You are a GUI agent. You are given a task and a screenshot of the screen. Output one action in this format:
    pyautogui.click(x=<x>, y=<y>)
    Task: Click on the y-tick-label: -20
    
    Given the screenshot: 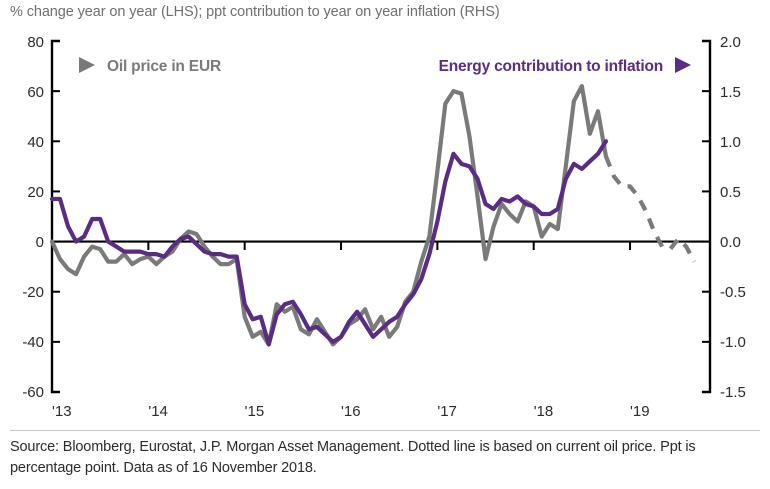 What is the action you would take?
    pyautogui.click(x=33, y=292)
    